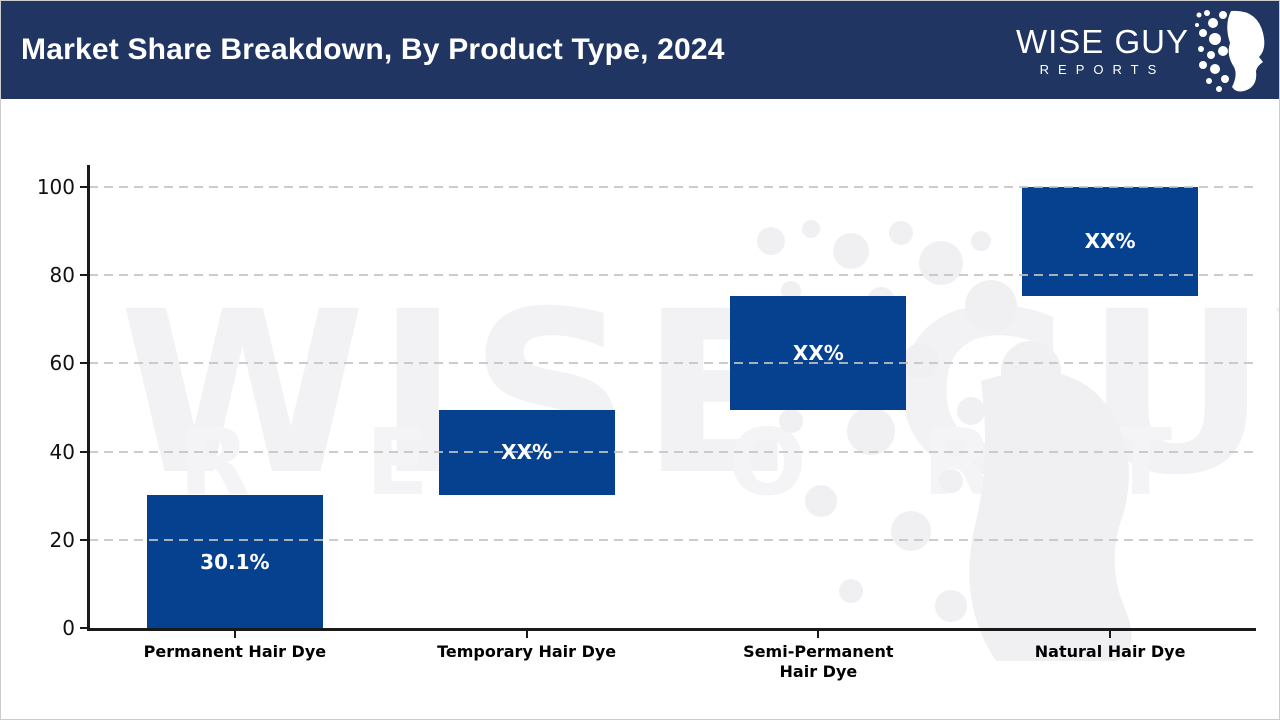 This screenshot has height=720, width=1280. I want to click on y-tick-label: 100, so click(55, 187).